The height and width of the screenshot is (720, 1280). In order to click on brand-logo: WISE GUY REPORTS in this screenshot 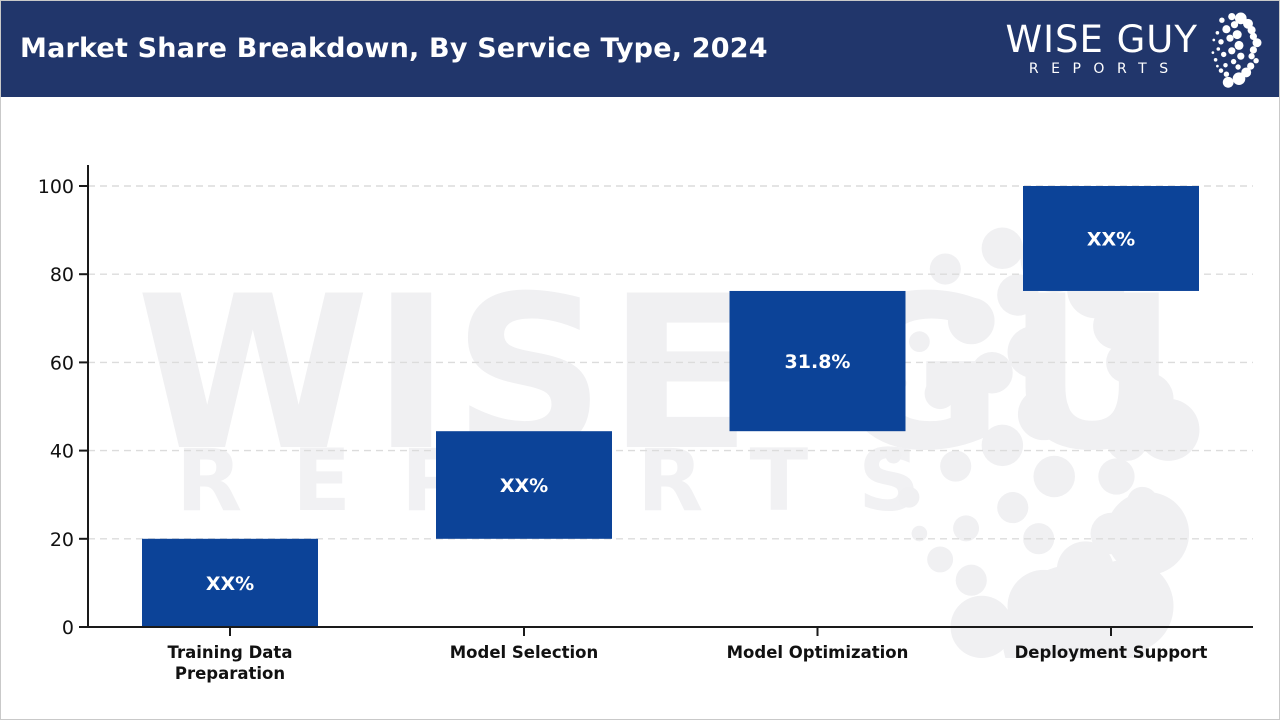, I will do `click(1136, 49)`.